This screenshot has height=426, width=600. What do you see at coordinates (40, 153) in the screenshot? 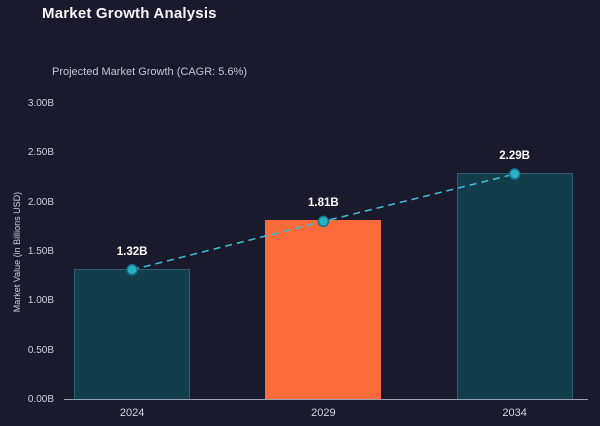
I see `y-tick-label: 2.50B` at bounding box center [40, 153].